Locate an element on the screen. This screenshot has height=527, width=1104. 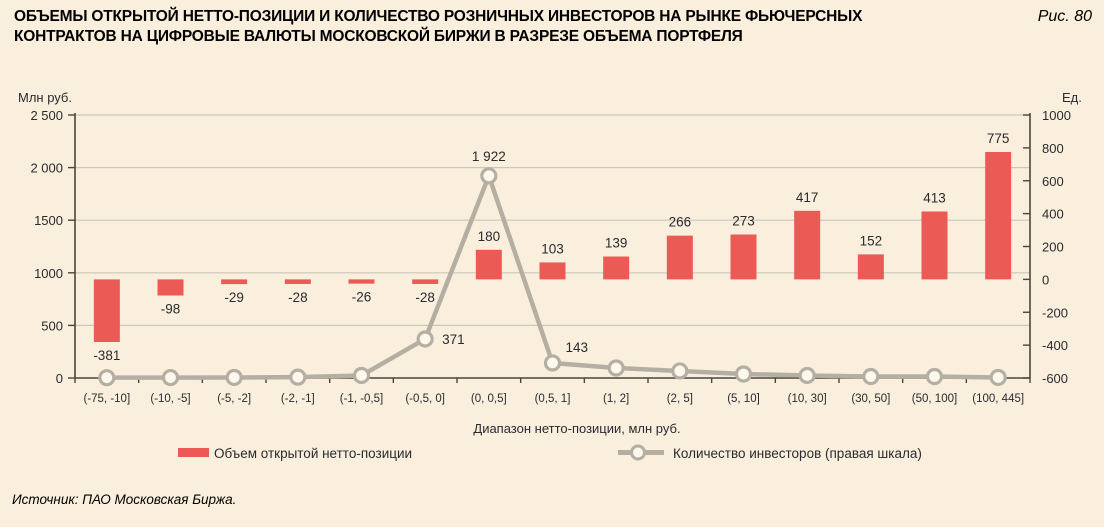
source-note: Источник: ПАО Московская Биржа. is located at coordinates (124, 499).